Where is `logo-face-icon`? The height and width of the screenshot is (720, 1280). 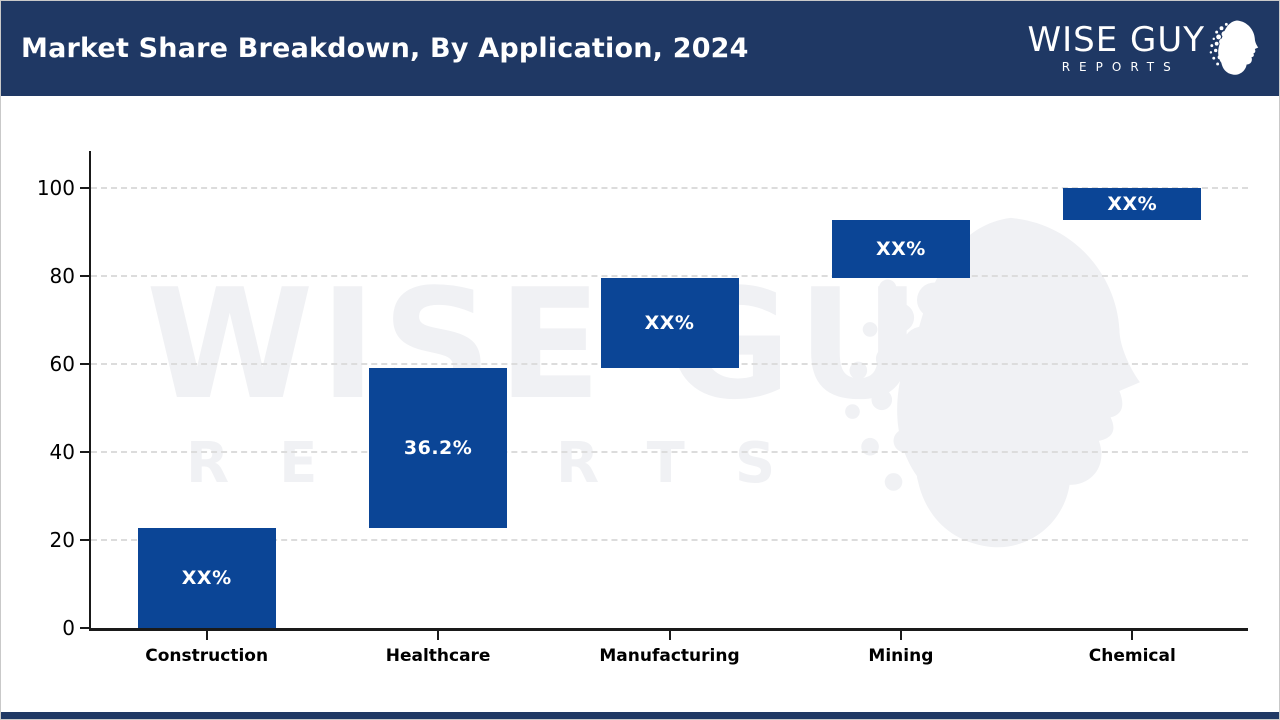 logo-face-icon is located at coordinates (1234, 47).